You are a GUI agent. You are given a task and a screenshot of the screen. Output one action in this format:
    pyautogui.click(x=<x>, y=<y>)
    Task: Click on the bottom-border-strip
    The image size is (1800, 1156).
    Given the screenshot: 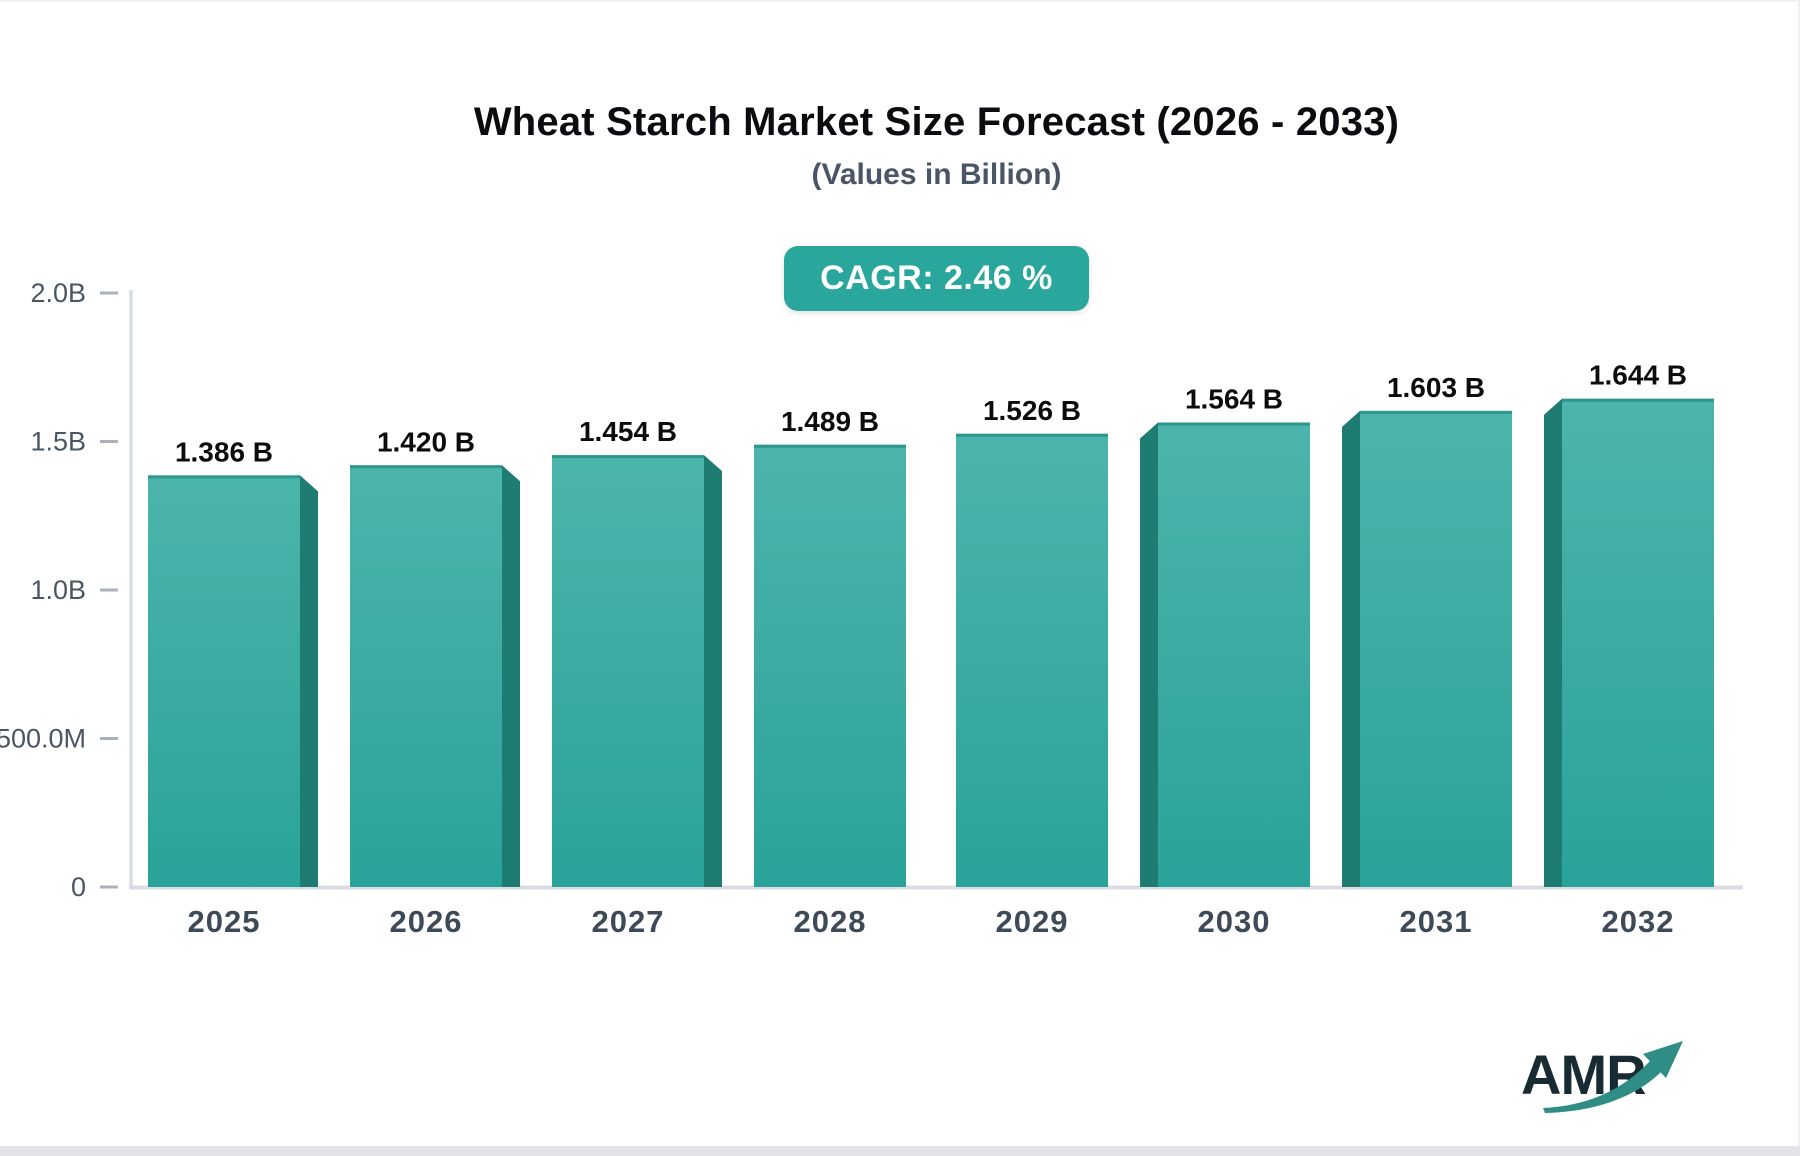 What is the action you would take?
    pyautogui.click(x=900, y=1151)
    